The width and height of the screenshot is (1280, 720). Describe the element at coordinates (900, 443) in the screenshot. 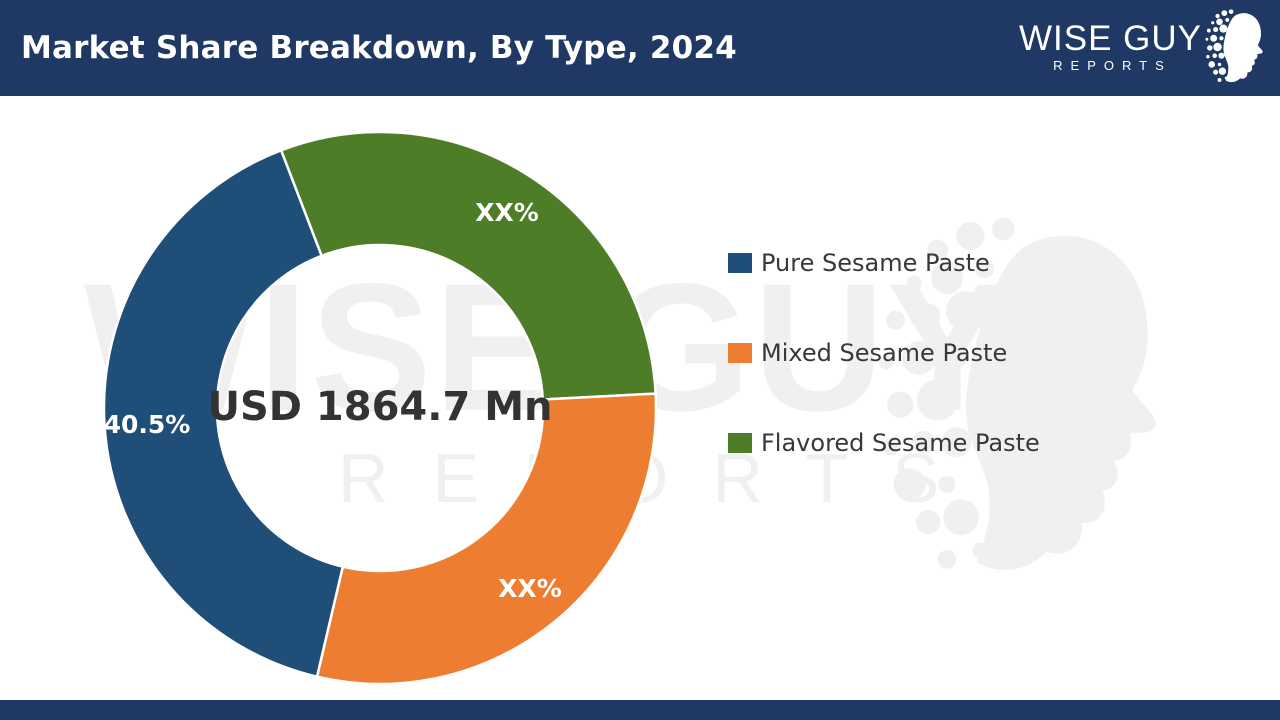

I see `legend-label: Flavored Sesame Paste` at that location.